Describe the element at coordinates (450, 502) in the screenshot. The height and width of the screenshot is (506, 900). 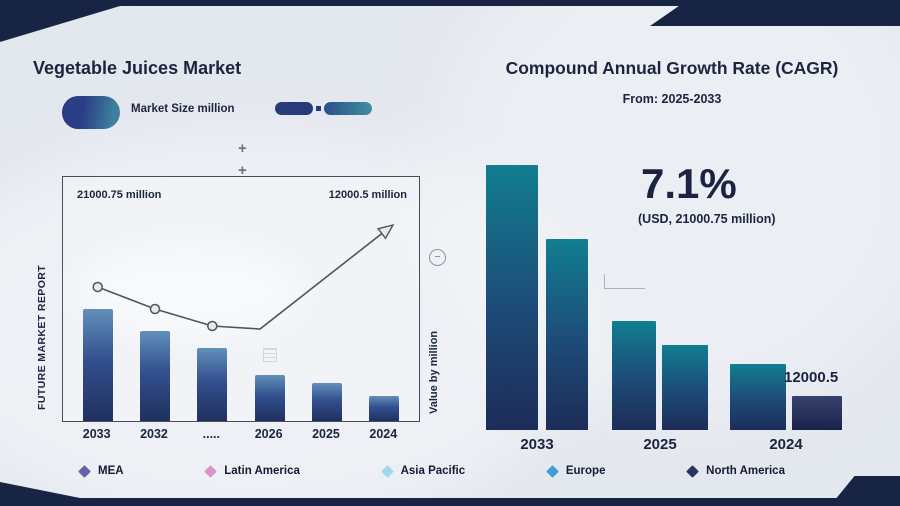
I see `bottom-edge-strip` at that location.